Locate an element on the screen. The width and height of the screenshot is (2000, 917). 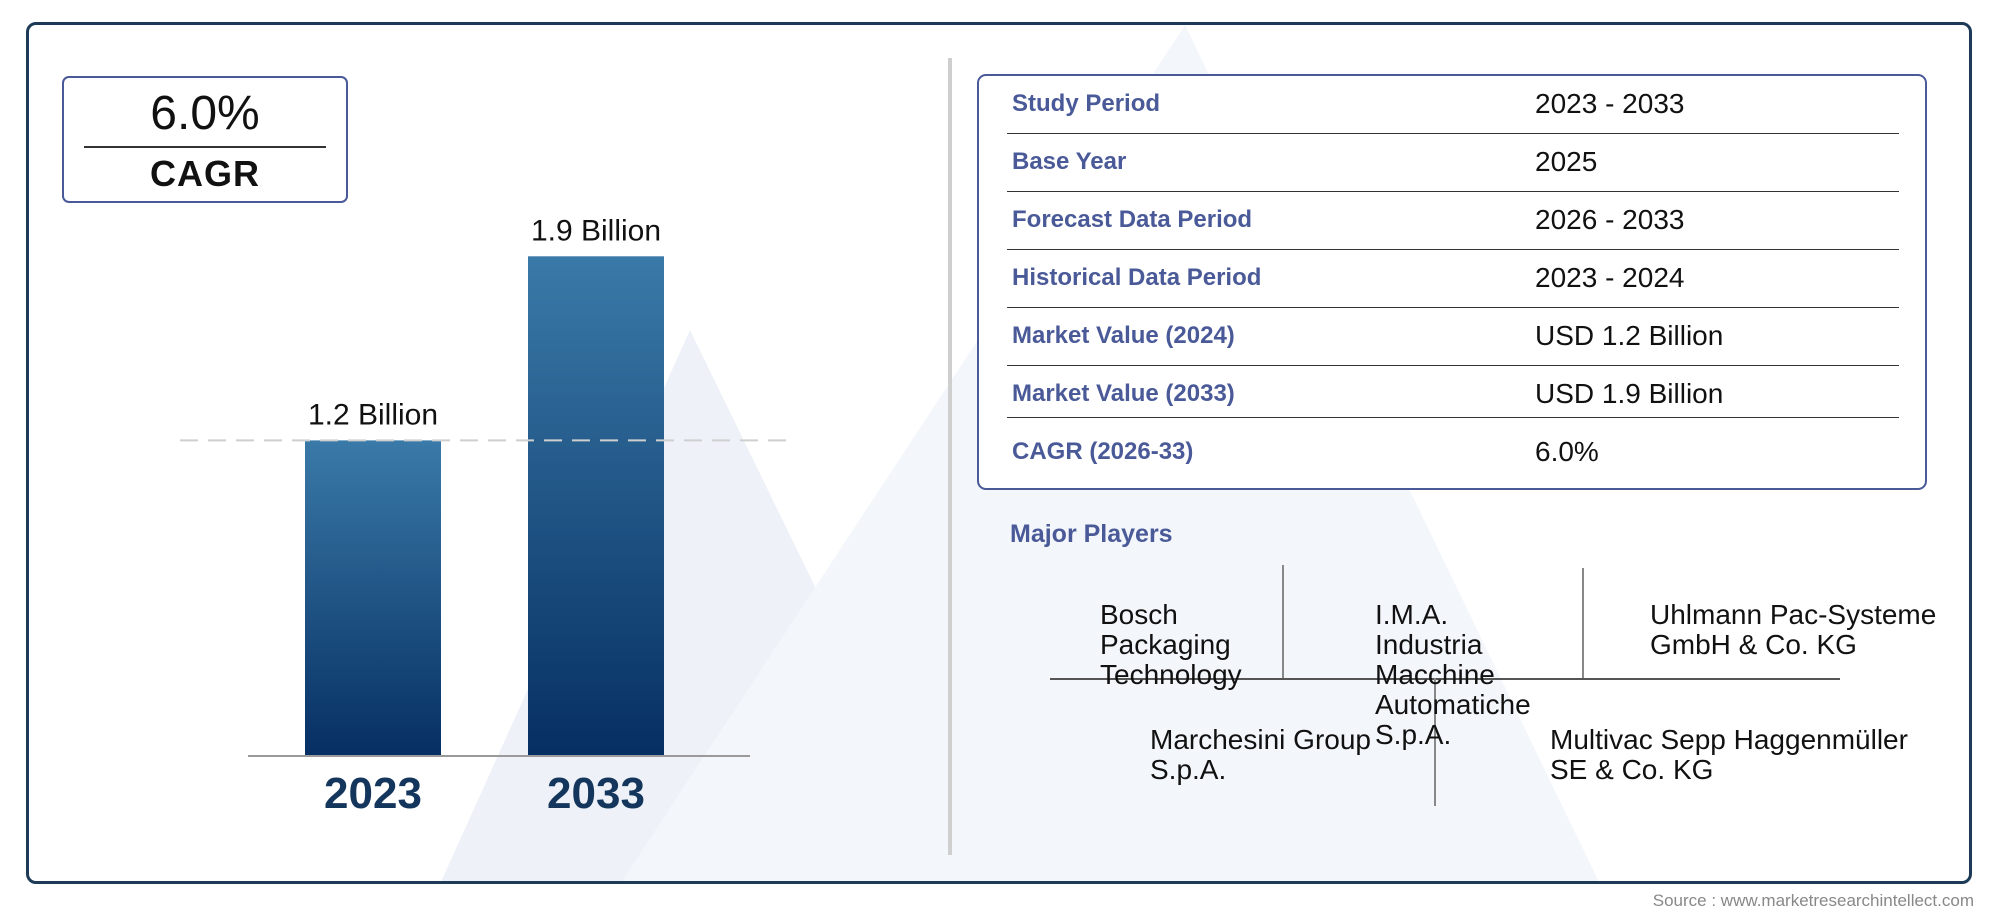
player-multivac: Multivac Sepp Haggenmüller SE & Co. KG is located at coordinates (1729, 754).